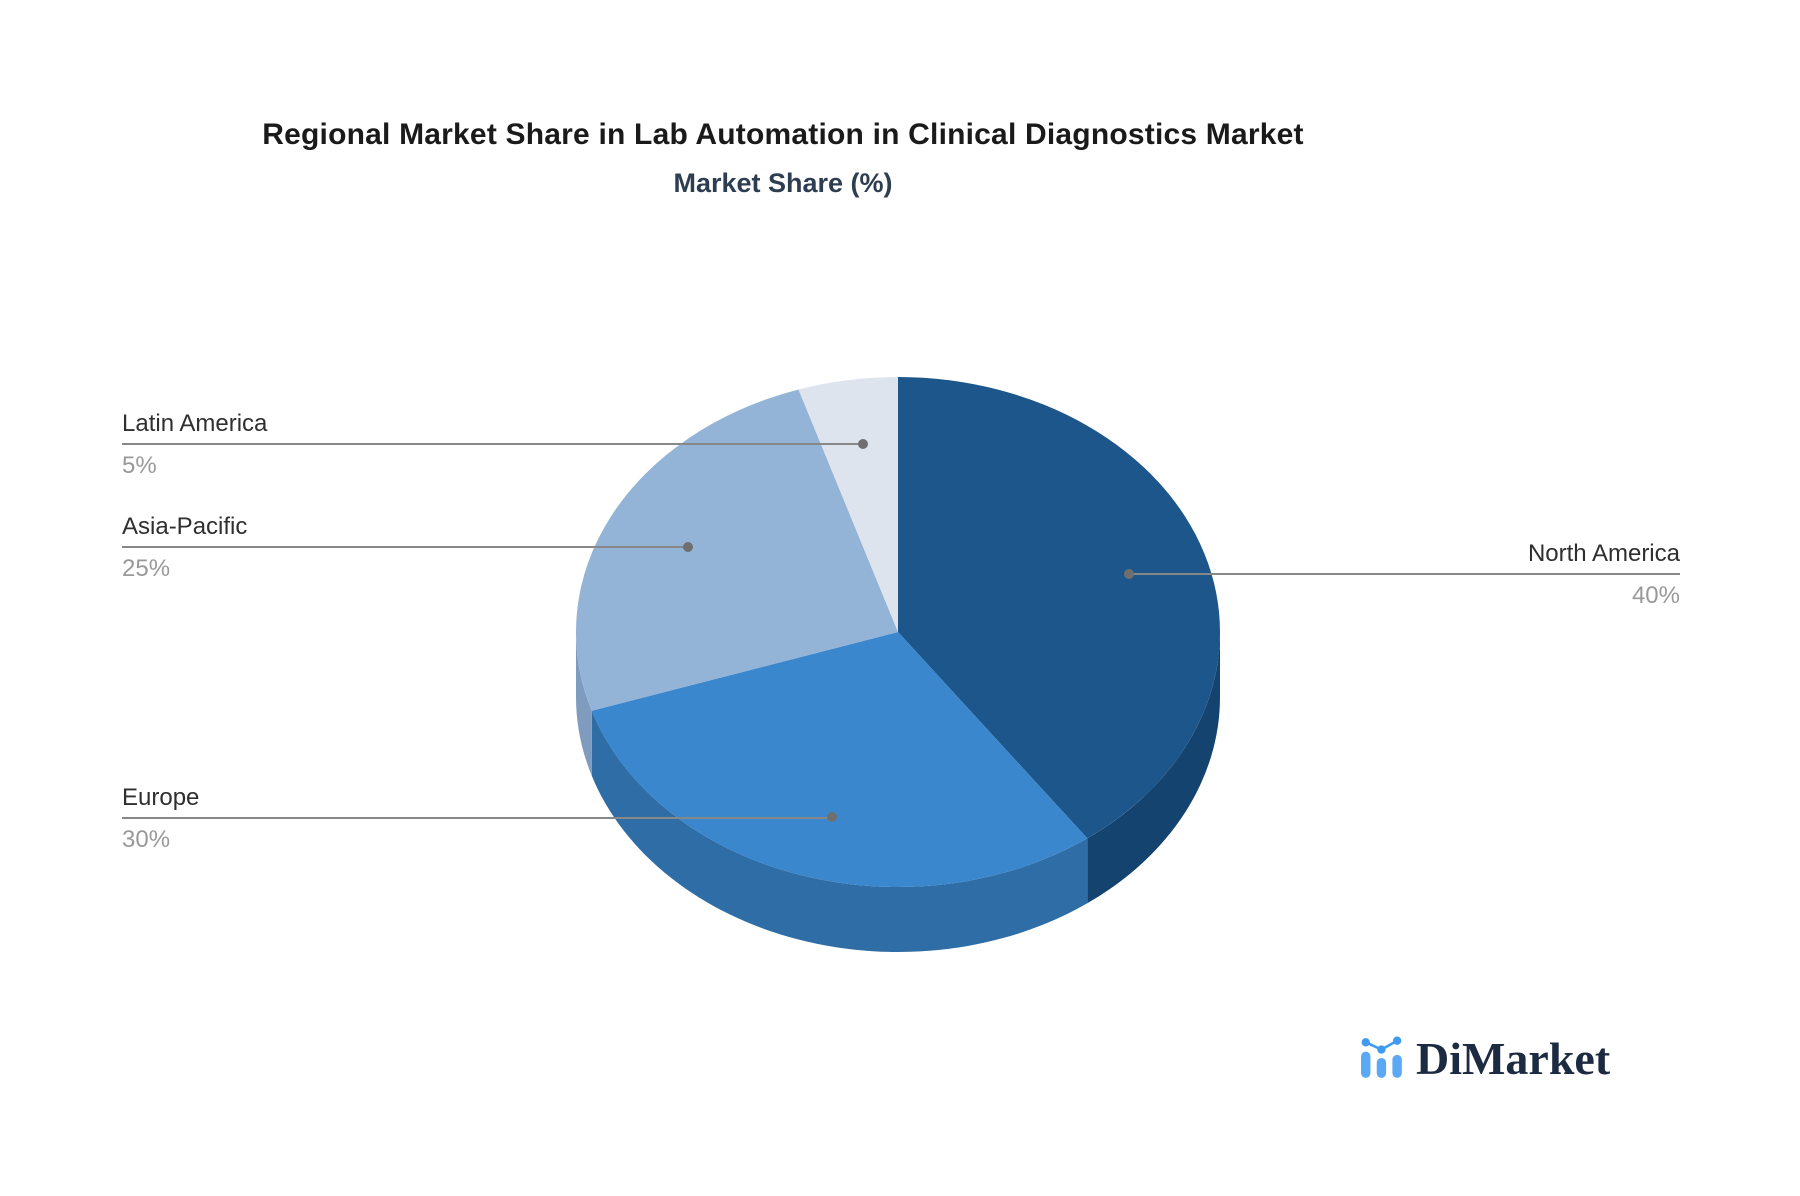 The width and height of the screenshot is (1800, 1196). What do you see at coordinates (737, 550) in the screenshot?
I see `pie-slice-asia-pacific` at bounding box center [737, 550].